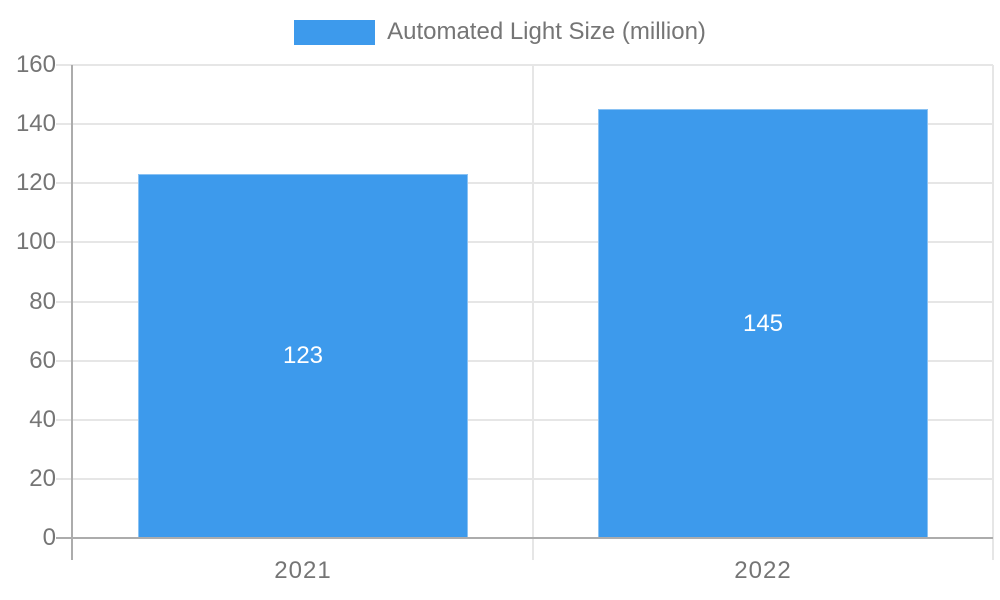 Image resolution: width=1000 pixels, height=600 pixels. I want to click on legend-swatch, so click(335, 32).